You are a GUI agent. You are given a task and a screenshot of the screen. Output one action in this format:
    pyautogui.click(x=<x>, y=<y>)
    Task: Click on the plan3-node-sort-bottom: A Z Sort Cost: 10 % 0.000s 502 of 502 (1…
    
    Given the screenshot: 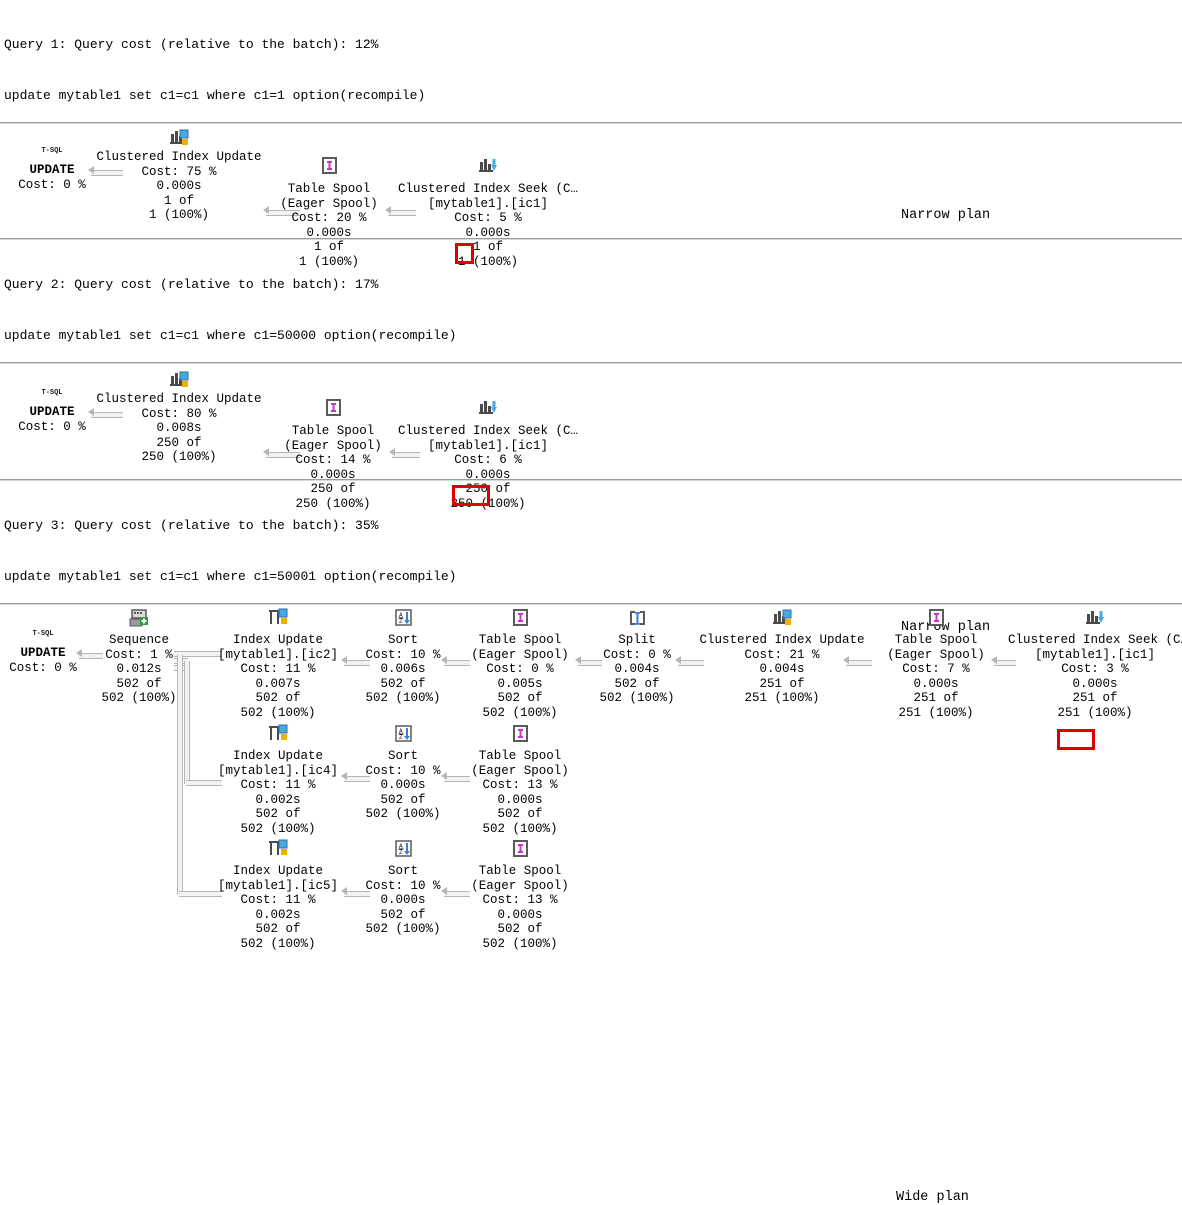 What is the action you would take?
    pyautogui.click(x=403, y=888)
    